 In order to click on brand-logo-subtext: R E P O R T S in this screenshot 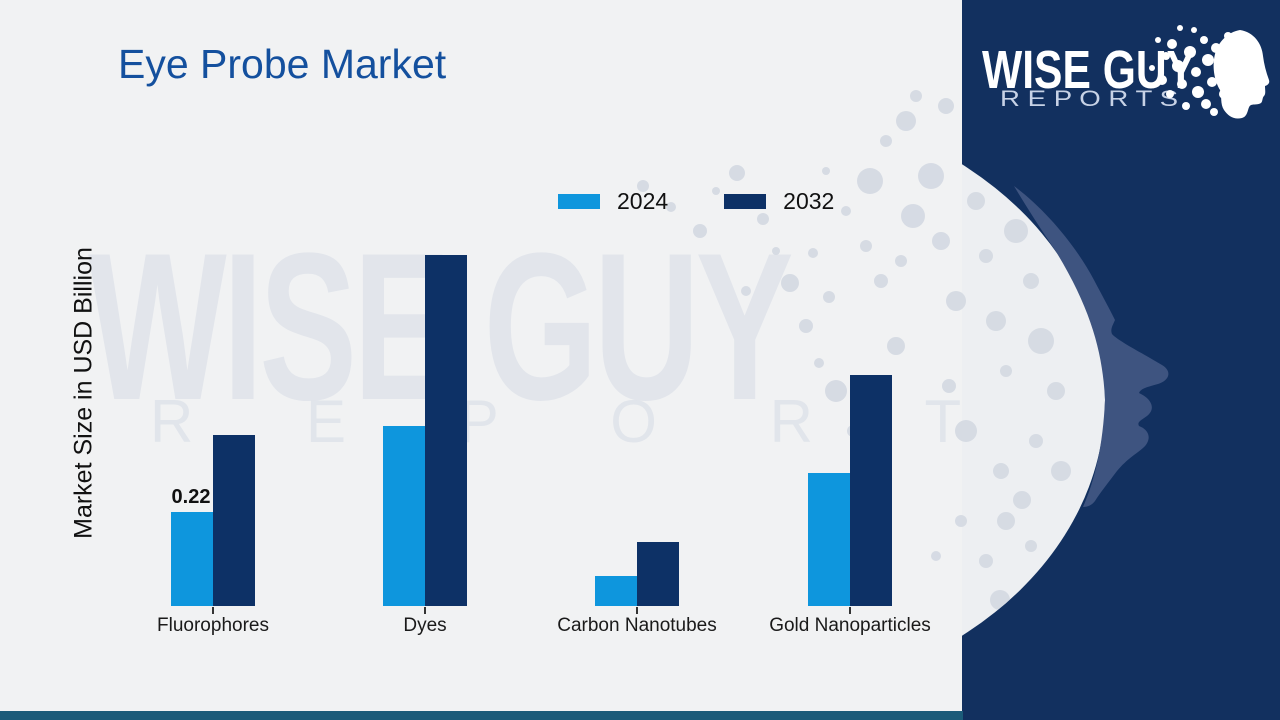, I will do `click(1089, 98)`.